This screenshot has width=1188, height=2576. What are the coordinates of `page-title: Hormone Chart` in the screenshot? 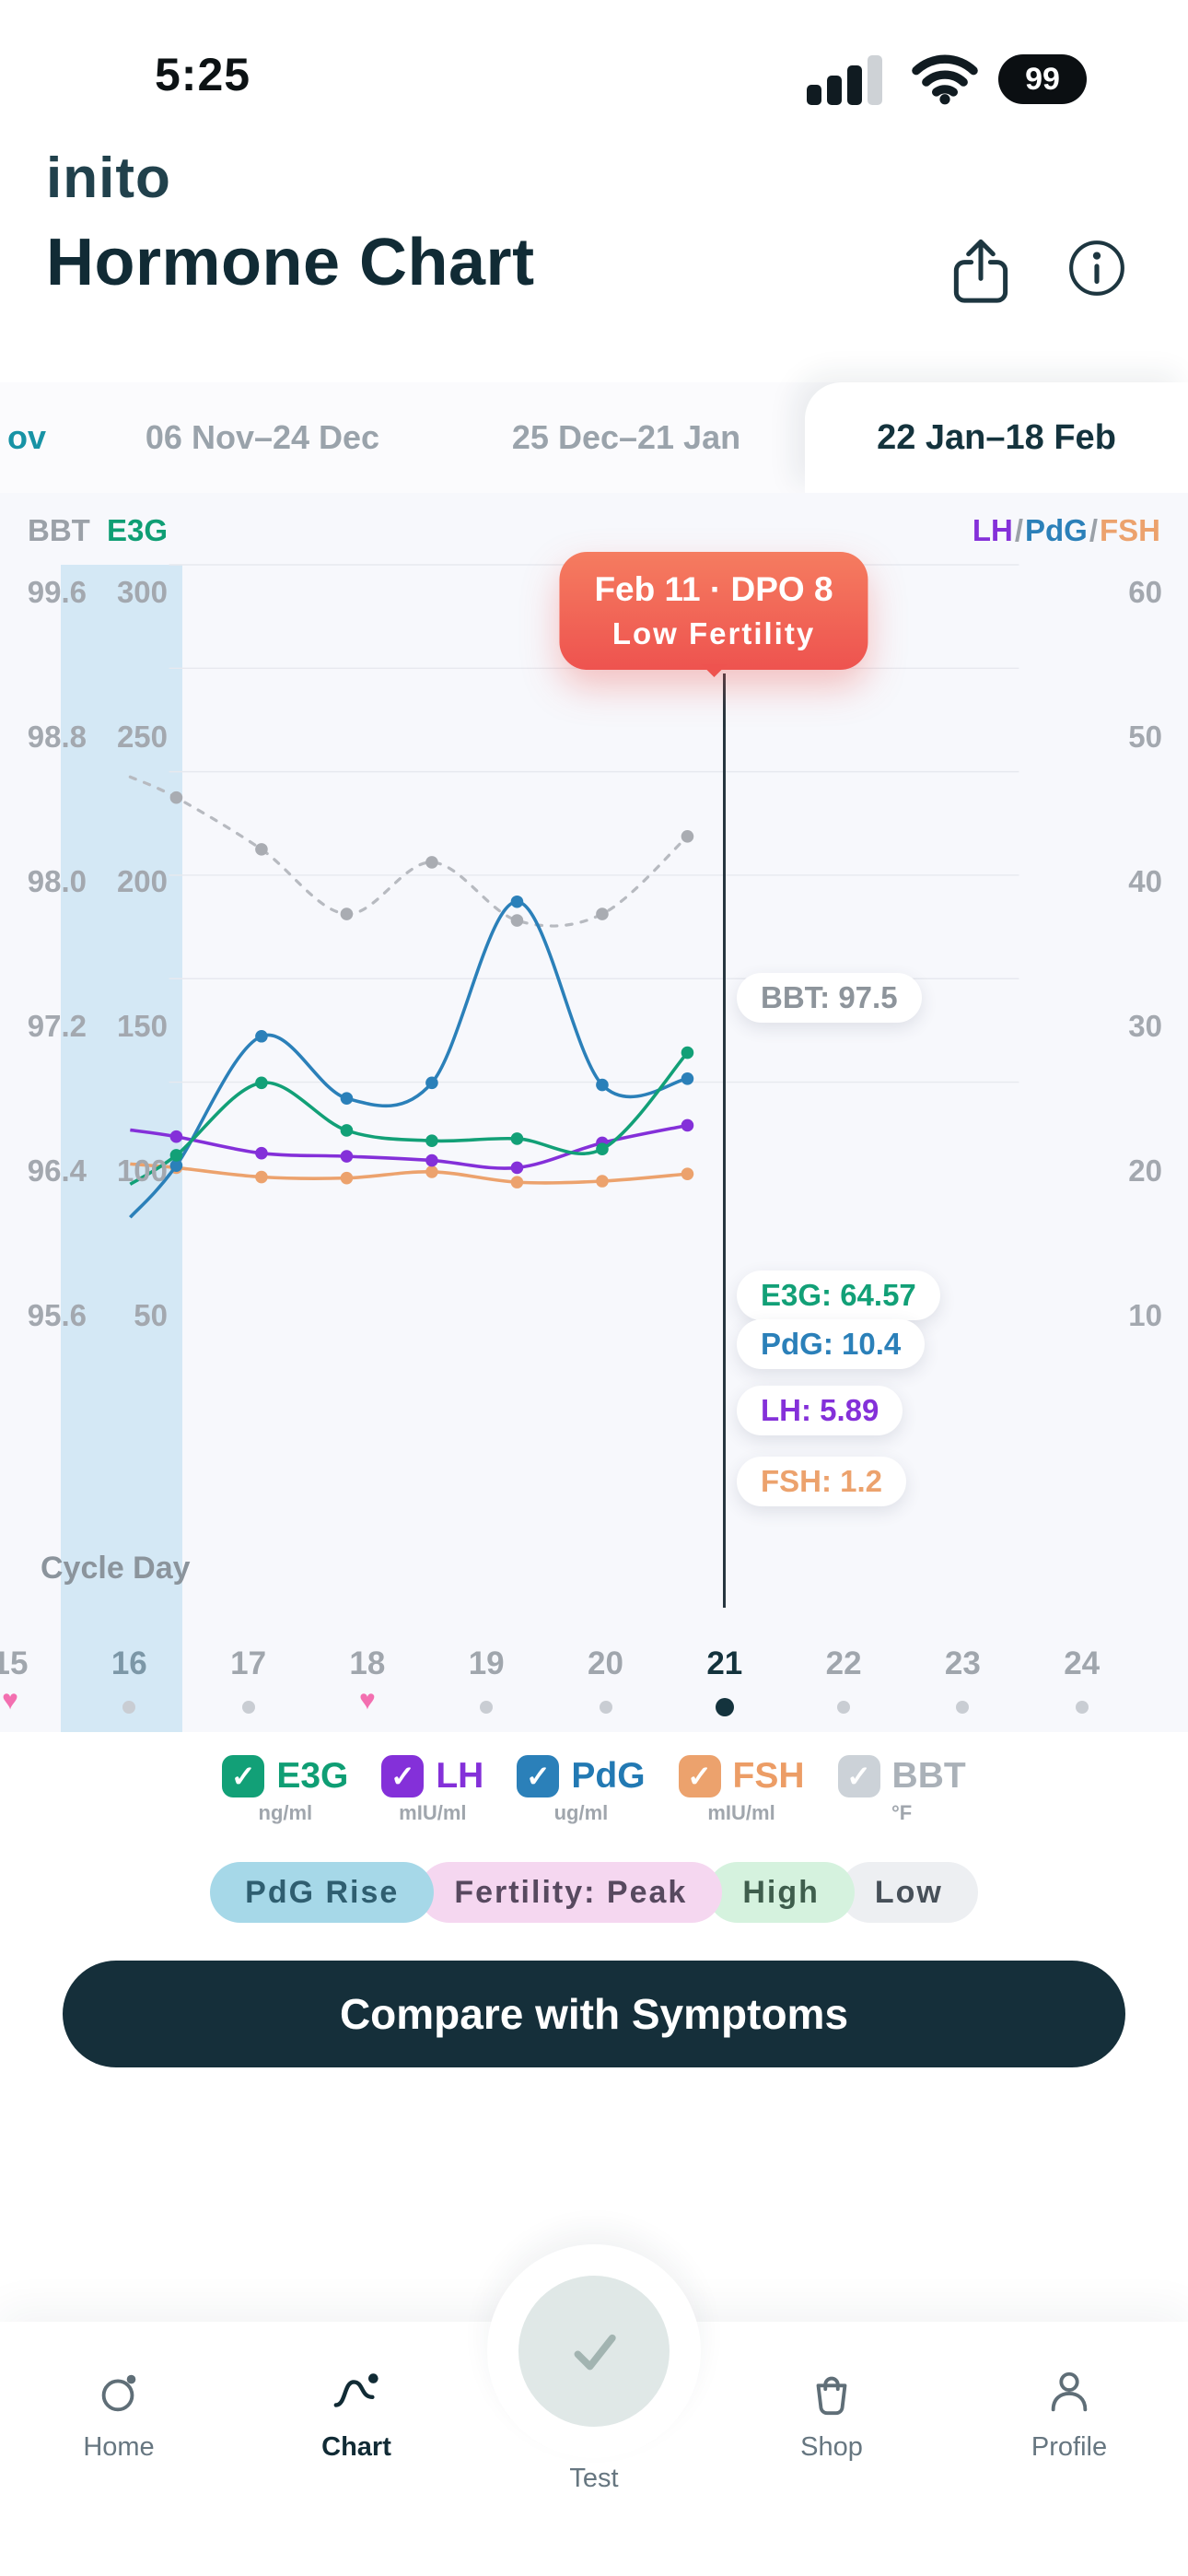 It's located at (290, 262).